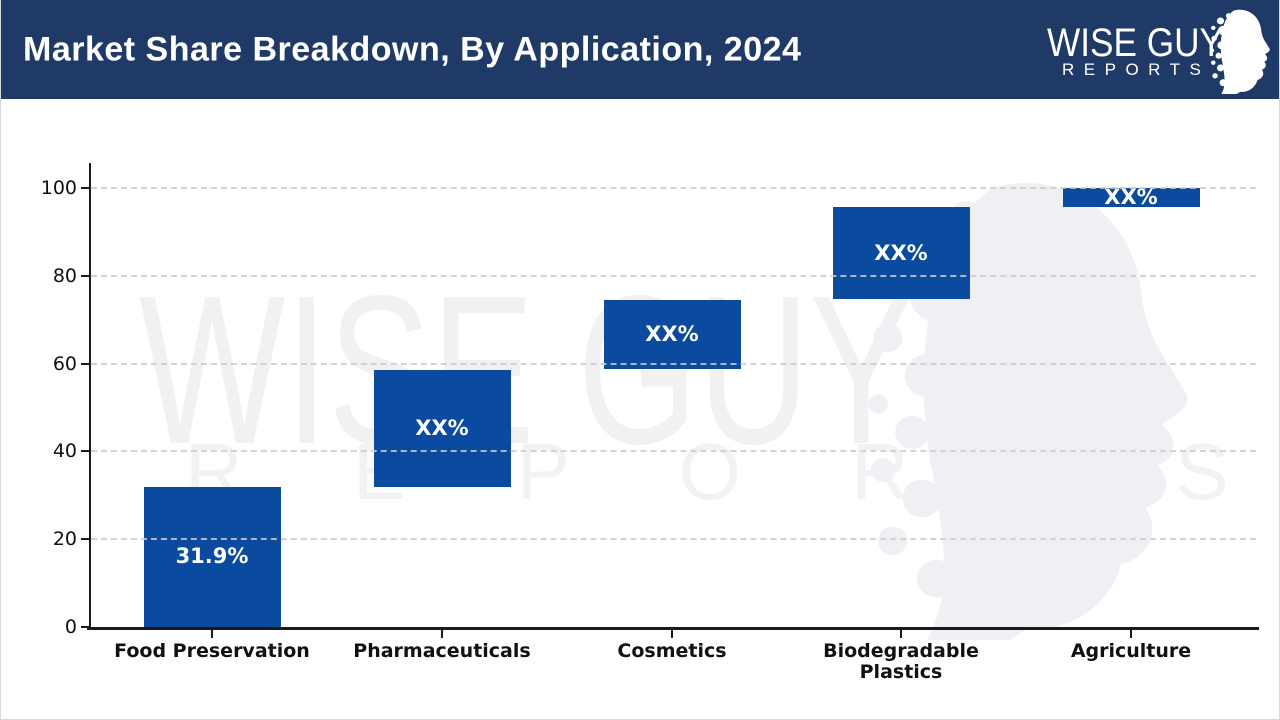  Describe the element at coordinates (672, 651) in the screenshot. I see `x-axis-label: Cosmetics` at that location.